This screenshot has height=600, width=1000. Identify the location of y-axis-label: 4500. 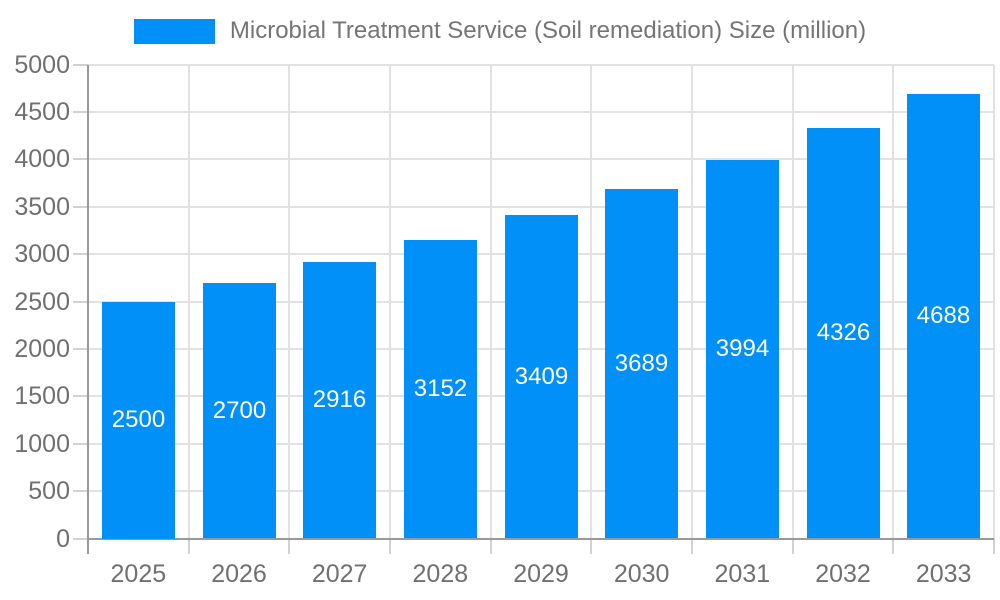
(42, 111).